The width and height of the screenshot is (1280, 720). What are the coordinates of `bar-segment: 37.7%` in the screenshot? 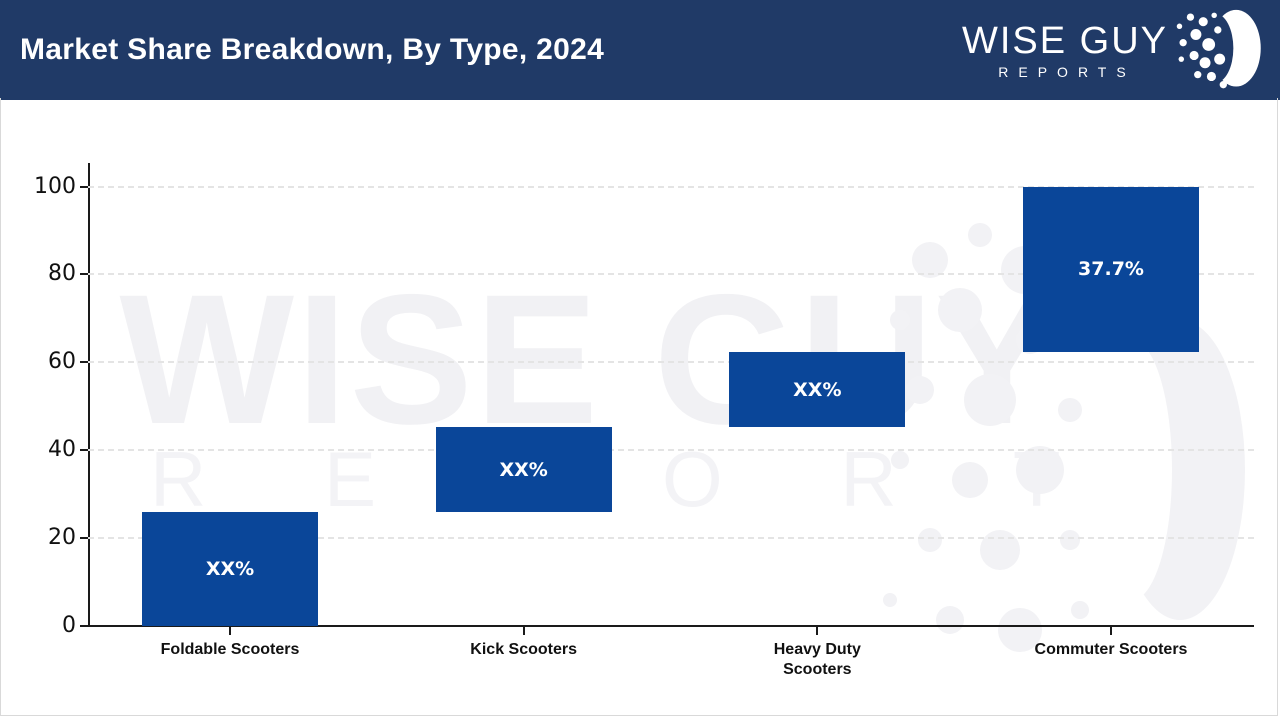 It's located at (1111, 269).